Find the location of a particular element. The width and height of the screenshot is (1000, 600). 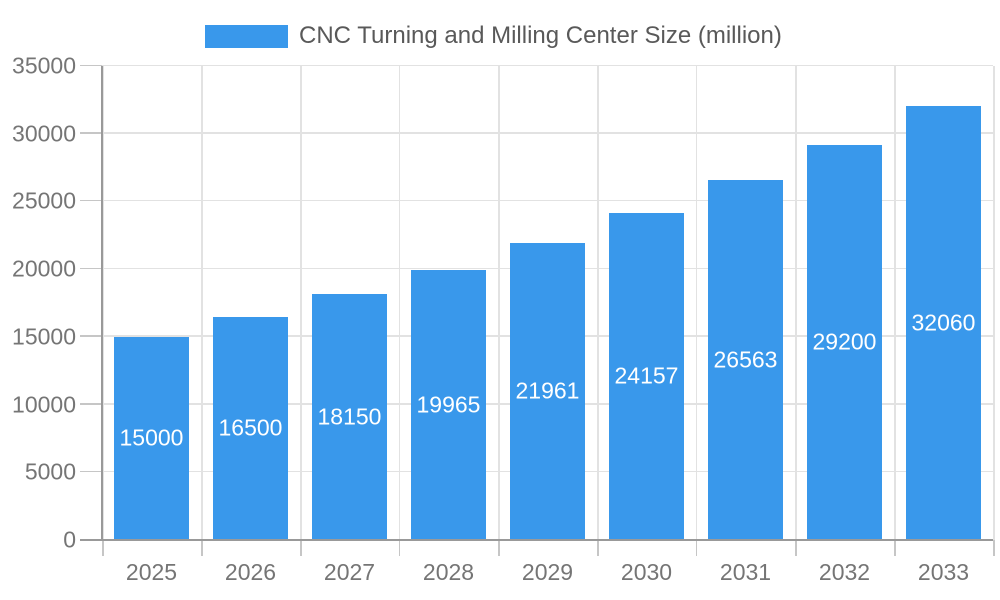

y-tick-label: 15000 is located at coordinates (44, 336).